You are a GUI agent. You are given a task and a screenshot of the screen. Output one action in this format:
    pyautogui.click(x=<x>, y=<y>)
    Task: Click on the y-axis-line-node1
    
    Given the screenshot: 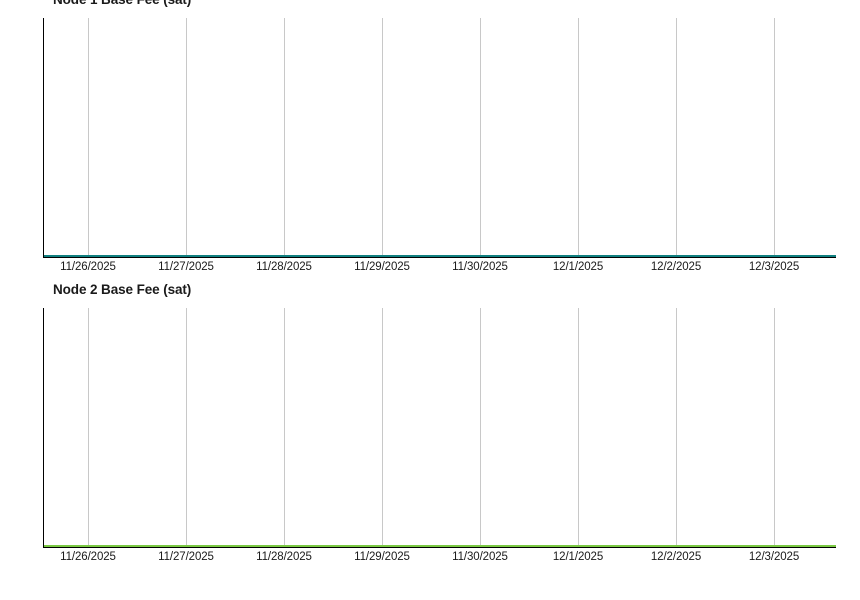 What is the action you would take?
    pyautogui.click(x=44, y=137)
    